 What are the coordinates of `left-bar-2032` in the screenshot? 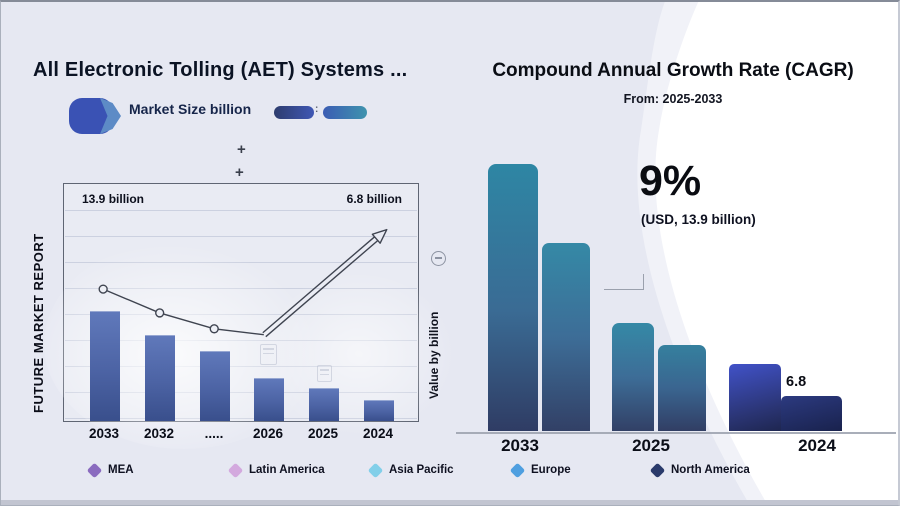 It's located at (160, 378).